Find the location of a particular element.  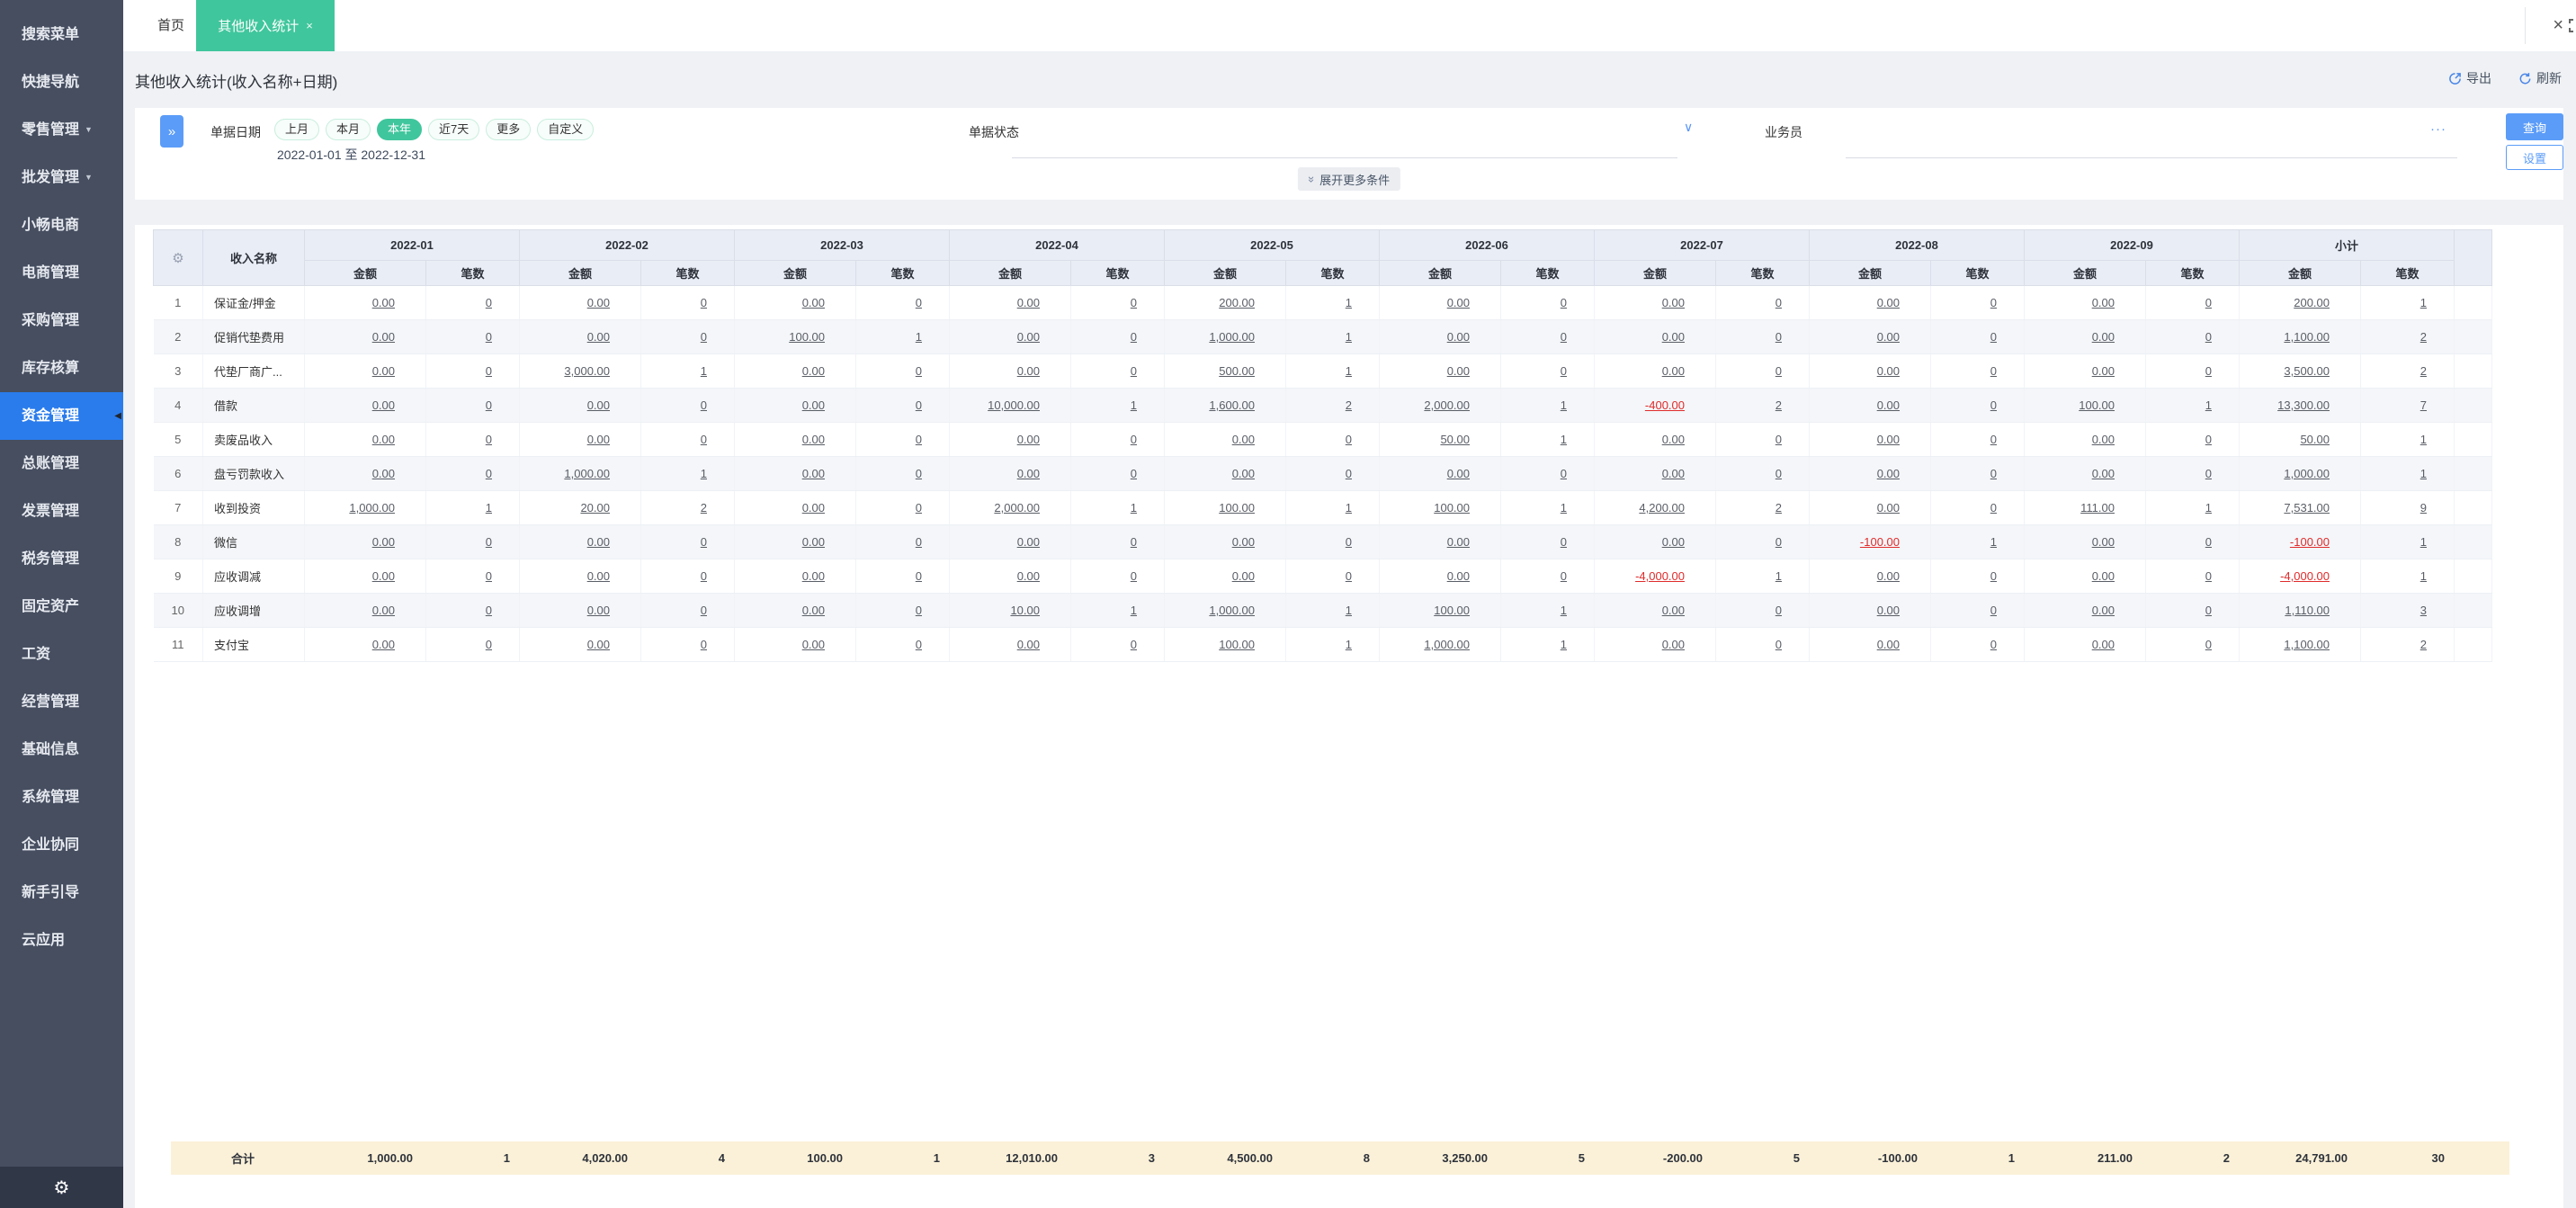

gear-icon: ⚙ is located at coordinates (61, 1187).